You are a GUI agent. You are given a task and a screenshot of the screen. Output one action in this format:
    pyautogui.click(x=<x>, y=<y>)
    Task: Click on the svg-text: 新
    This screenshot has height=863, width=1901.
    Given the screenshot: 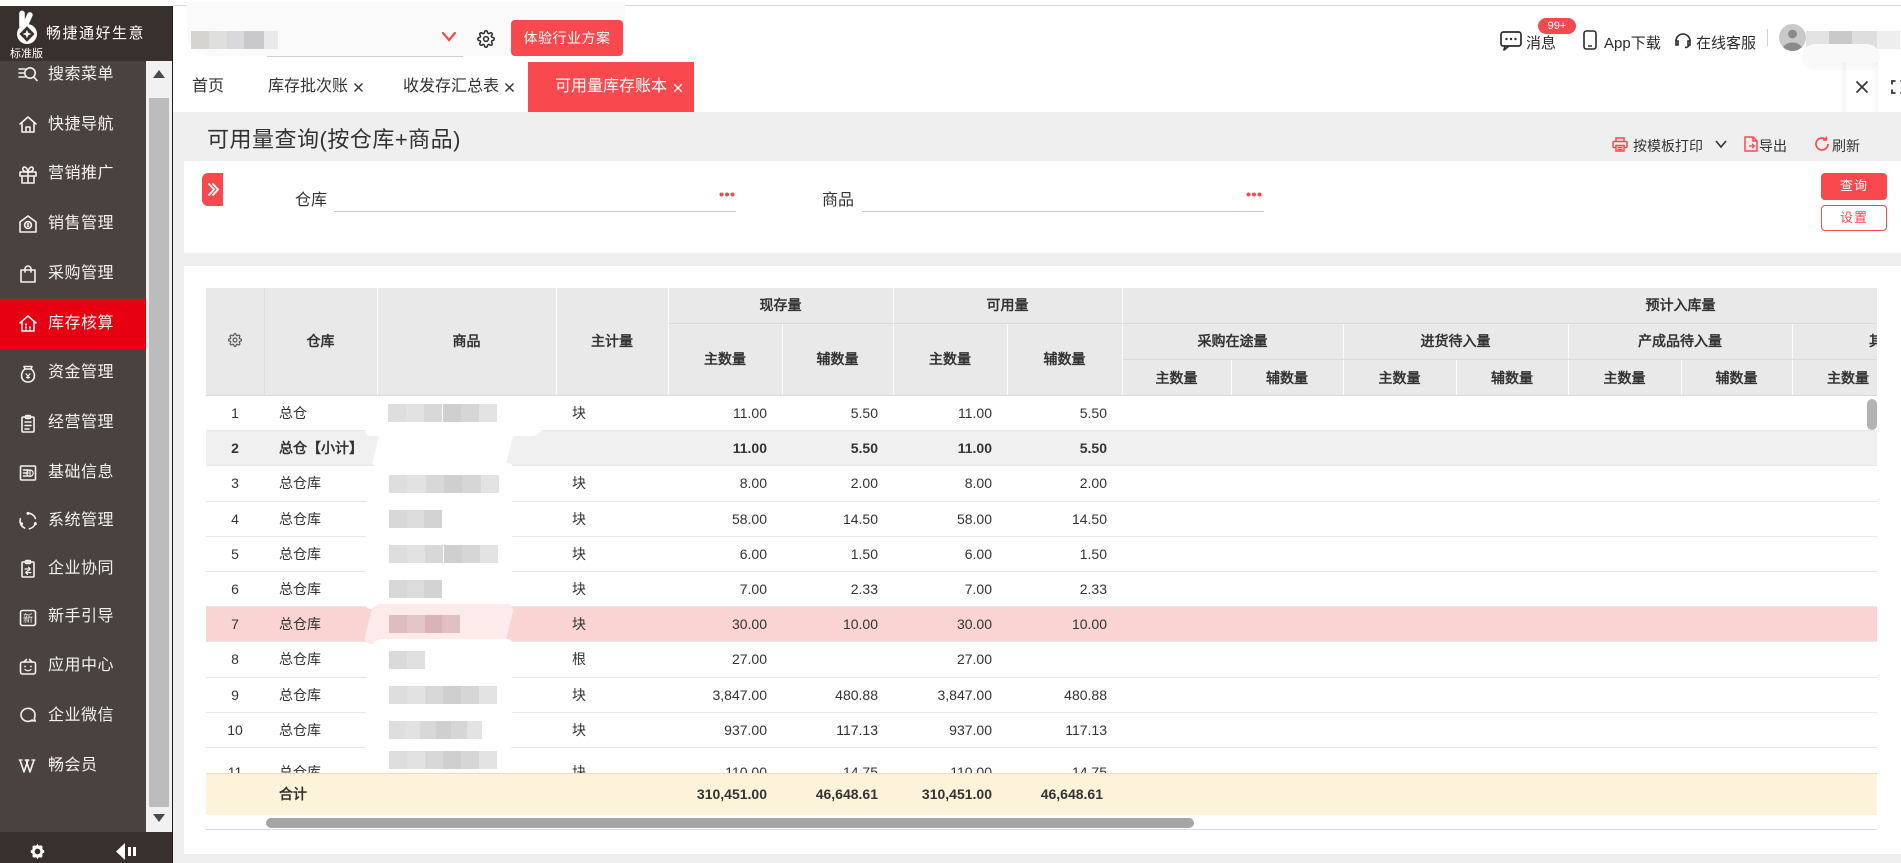 What is the action you would take?
    pyautogui.click(x=28, y=618)
    